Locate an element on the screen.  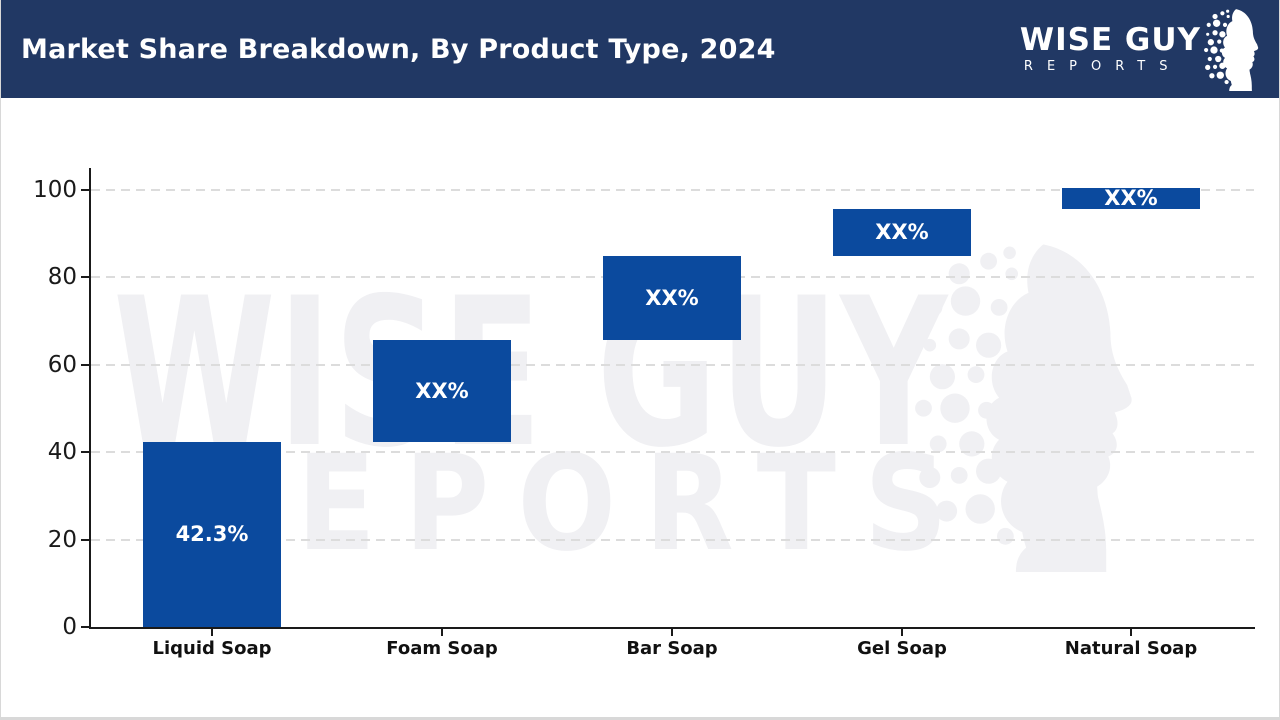
y-axis-line is located at coordinates (90, 398).